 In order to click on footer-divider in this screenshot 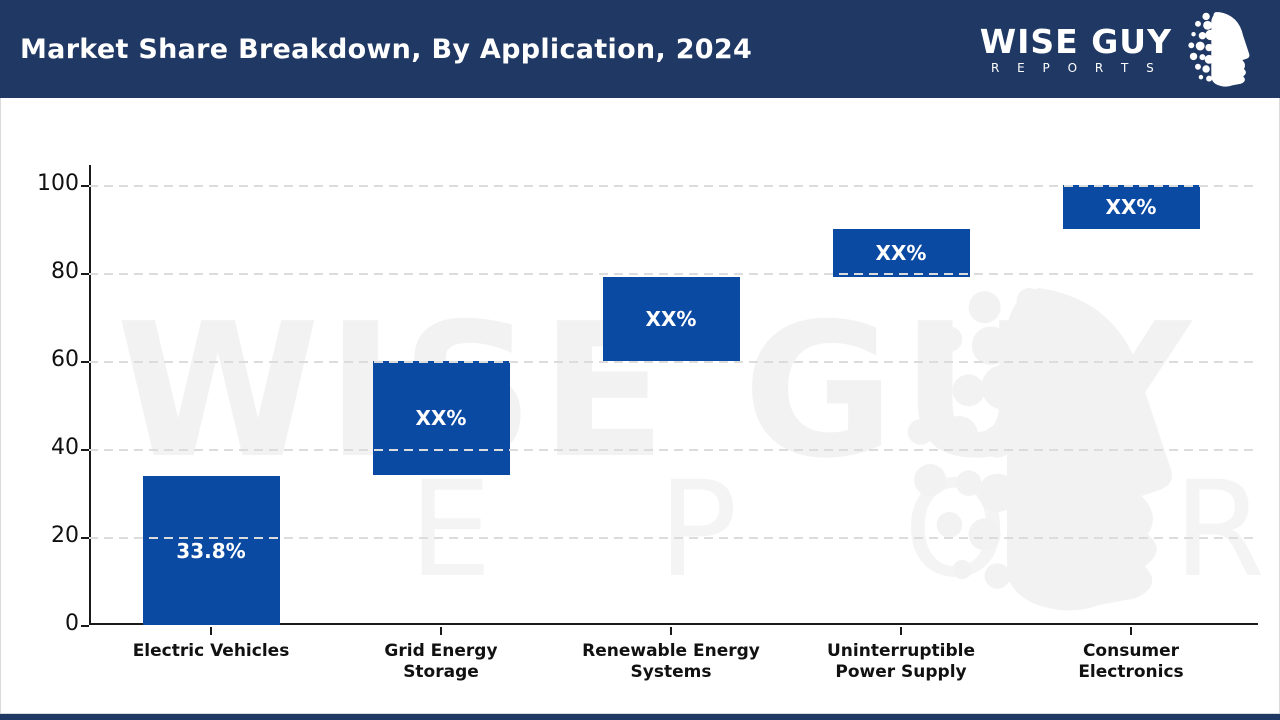, I will do `click(640, 713)`.